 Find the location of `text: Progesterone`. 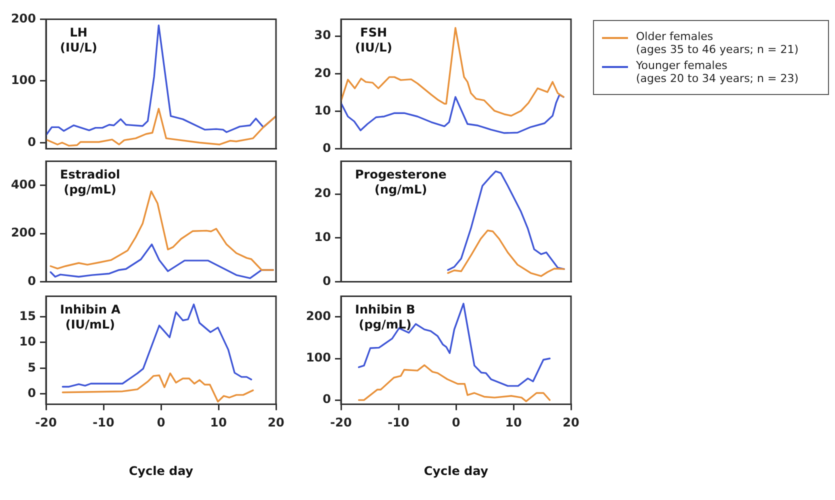

text: Progesterone is located at coordinates (401, 174).